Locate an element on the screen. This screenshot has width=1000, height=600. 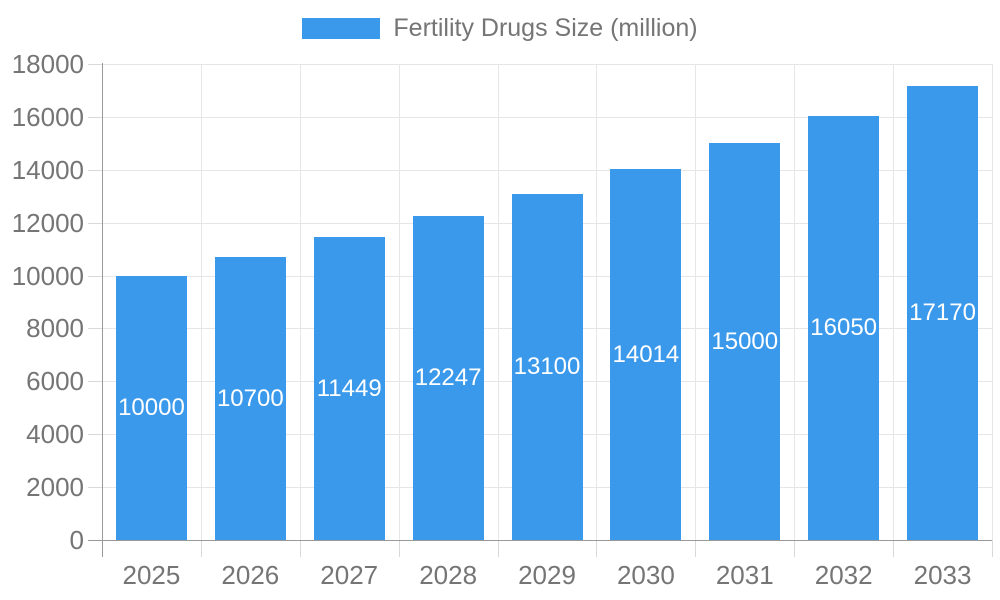
bar-value-label: 10700 is located at coordinates (250, 398).